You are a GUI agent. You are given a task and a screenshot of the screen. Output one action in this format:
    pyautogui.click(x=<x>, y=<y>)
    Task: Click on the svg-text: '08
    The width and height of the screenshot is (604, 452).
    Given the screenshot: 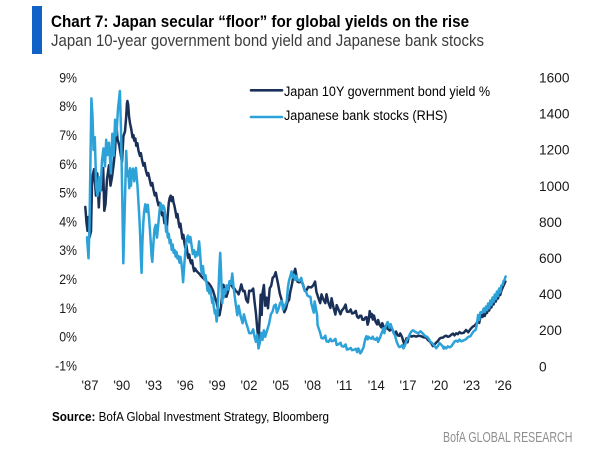 What is the action you would take?
    pyautogui.click(x=312, y=385)
    